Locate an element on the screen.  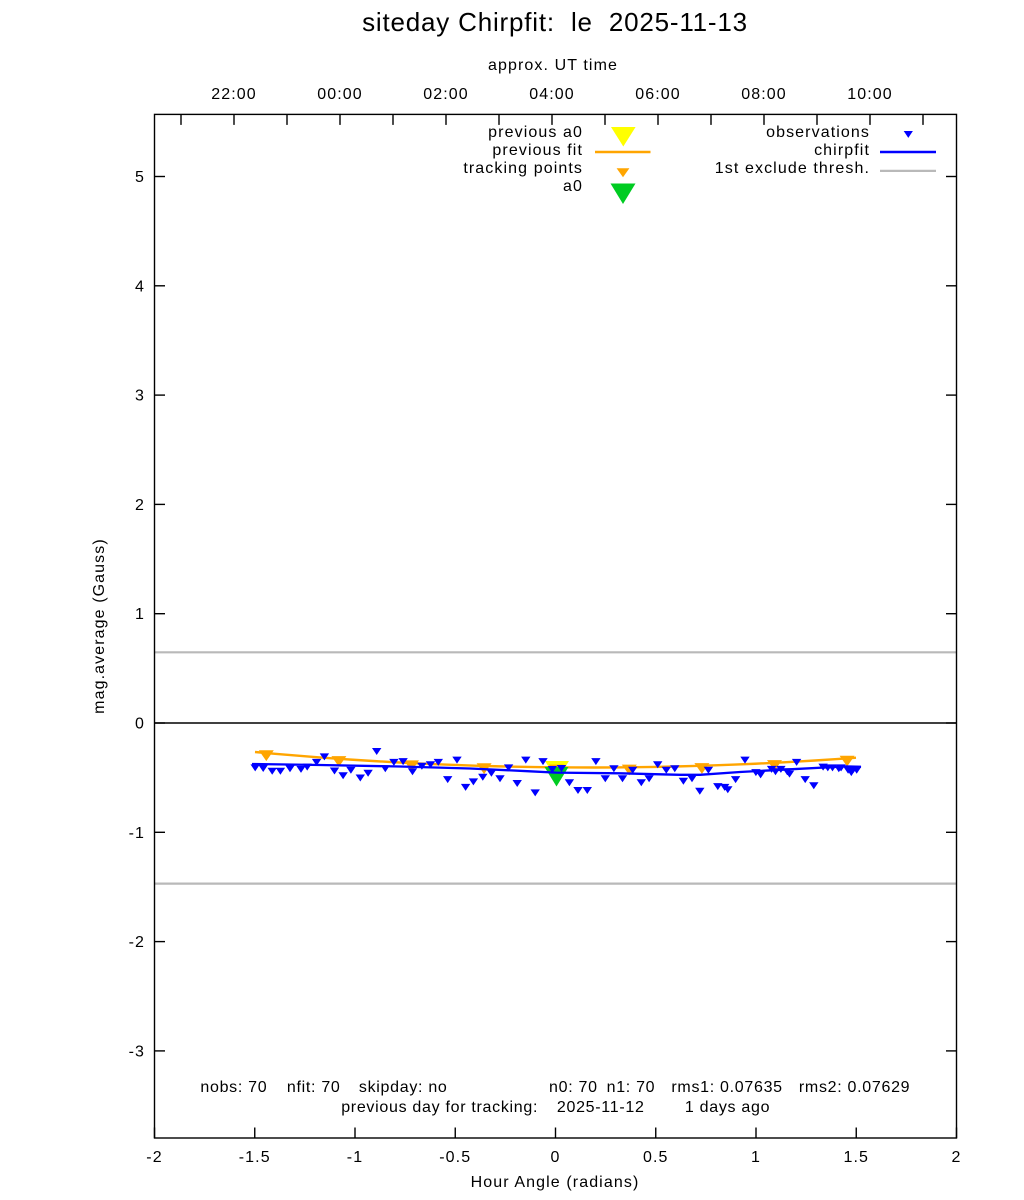
svg-text: a0 is located at coordinates (573, 186).